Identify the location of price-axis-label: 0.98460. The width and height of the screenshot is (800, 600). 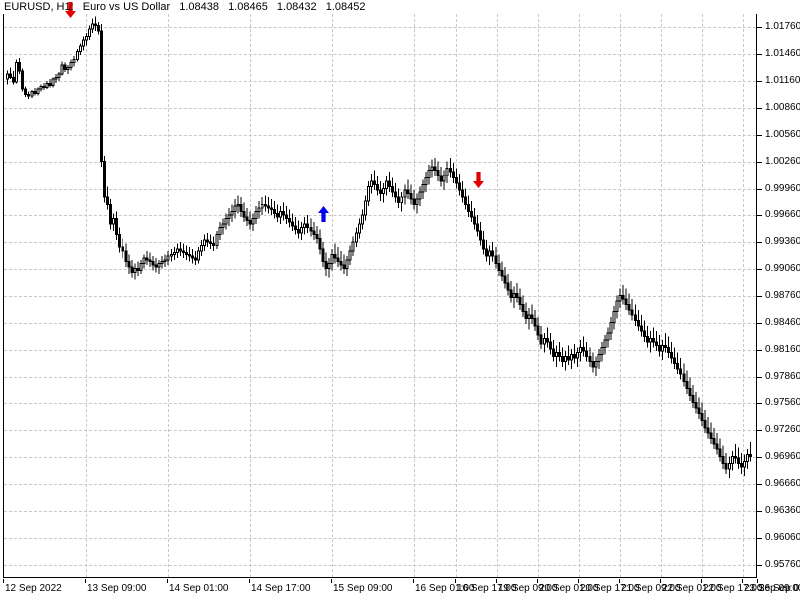
(782, 322).